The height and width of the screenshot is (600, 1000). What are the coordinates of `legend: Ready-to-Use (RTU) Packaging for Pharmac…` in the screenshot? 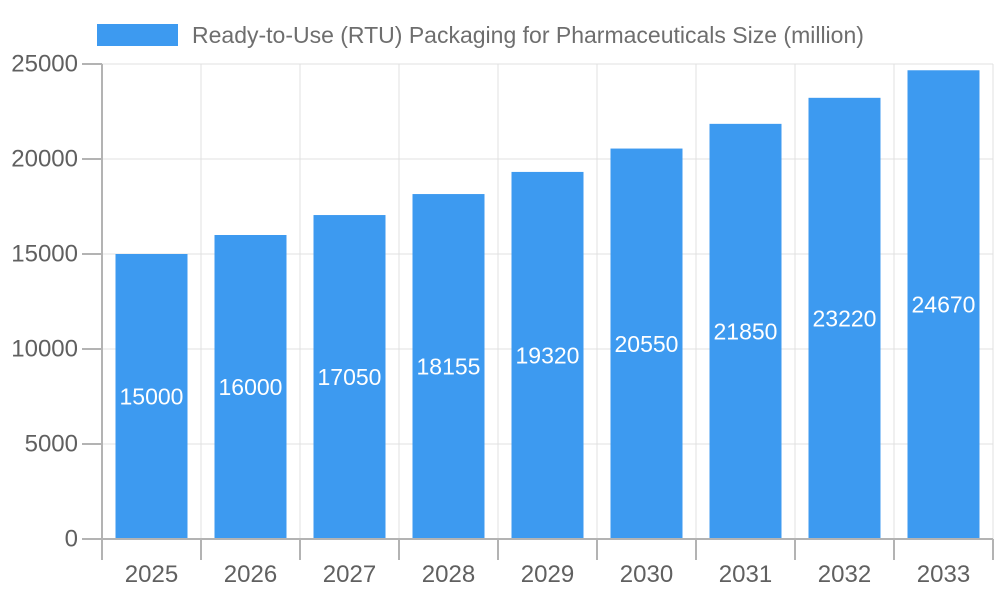 It's located at (480, 35).